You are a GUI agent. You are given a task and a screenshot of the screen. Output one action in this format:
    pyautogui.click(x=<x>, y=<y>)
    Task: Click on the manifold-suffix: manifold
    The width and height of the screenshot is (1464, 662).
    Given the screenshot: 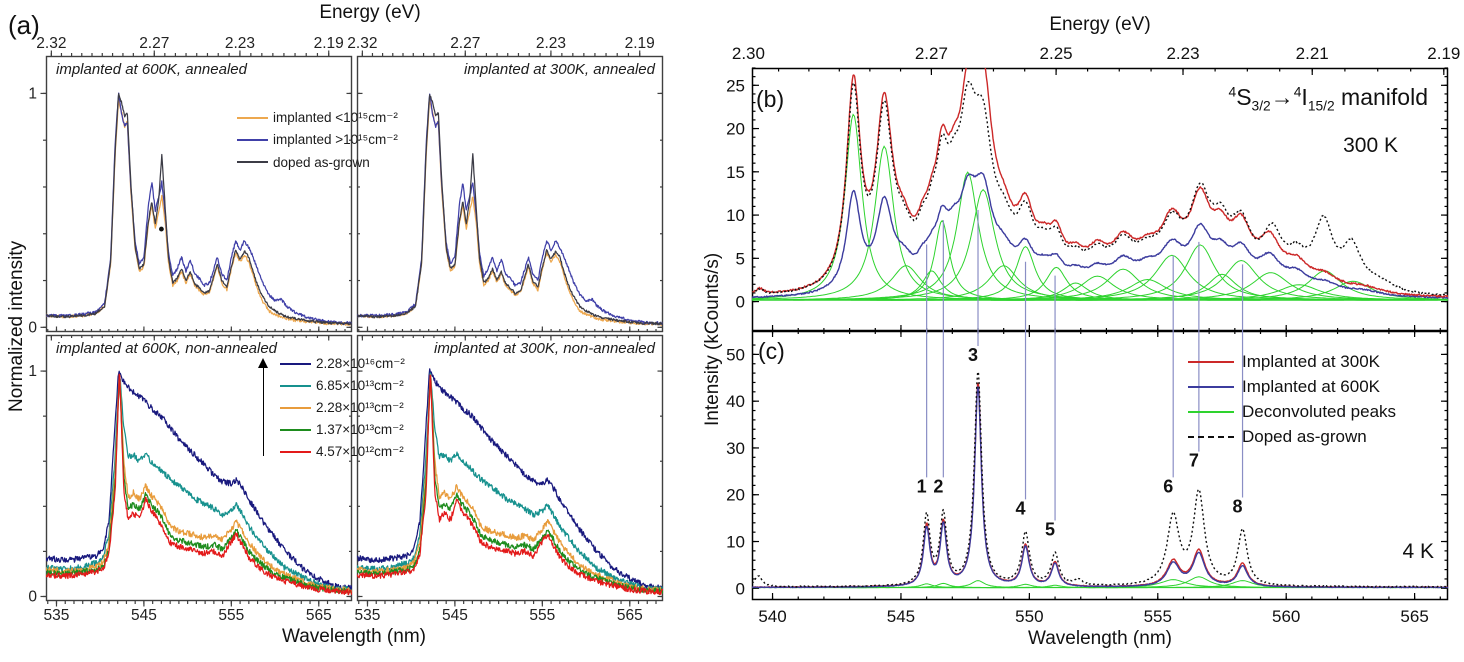 What is the action you would take?
    pyautogui.click(x=1381, y=97)
    